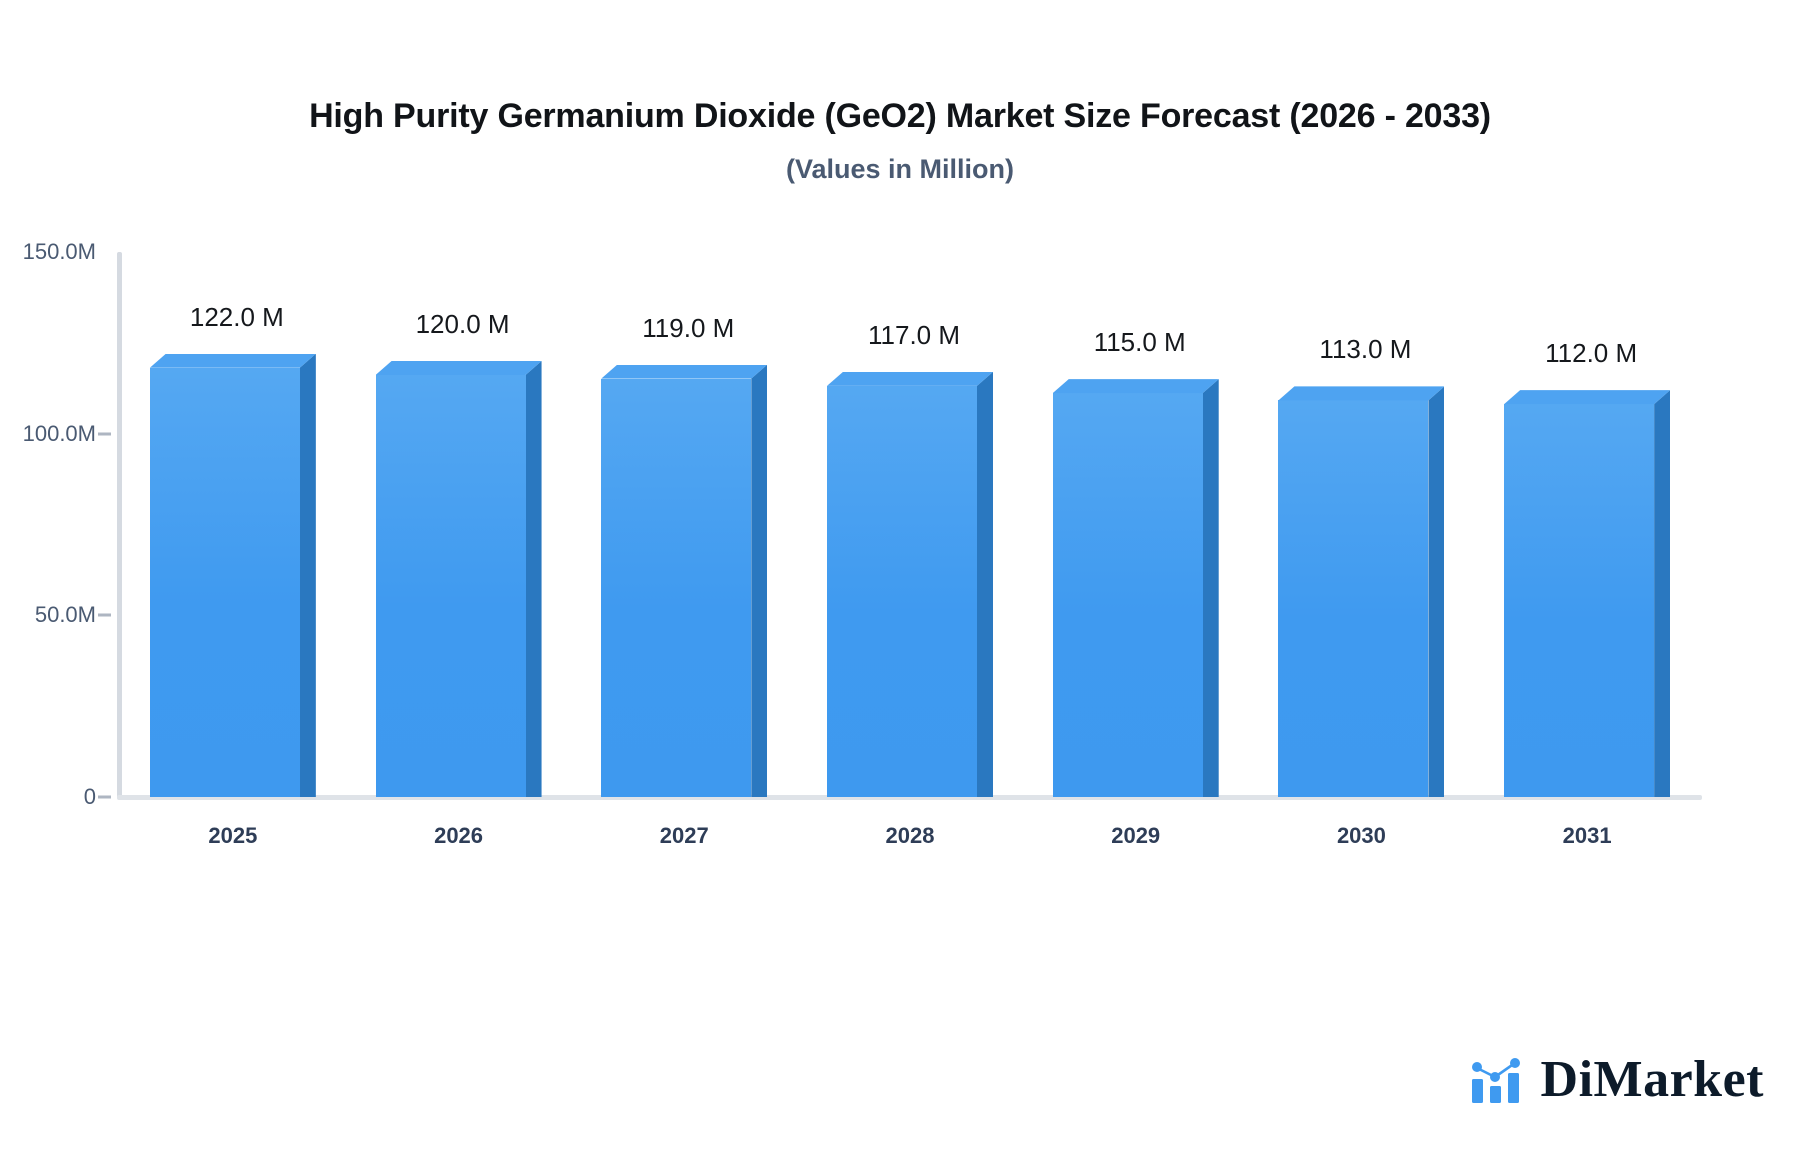  Describe the element at coordinates (1591, 353) in the screenshot. I see `bar-value-label: 112.0 M` at that location.